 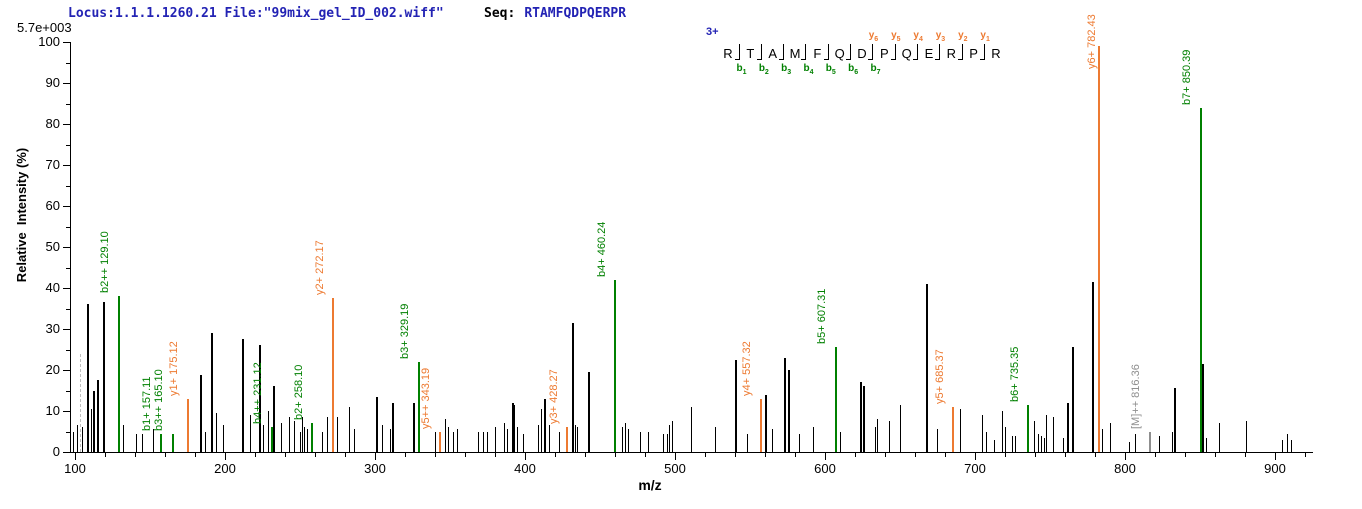 I want to click on y-ion-label: y4, so click(x=918, y=36).